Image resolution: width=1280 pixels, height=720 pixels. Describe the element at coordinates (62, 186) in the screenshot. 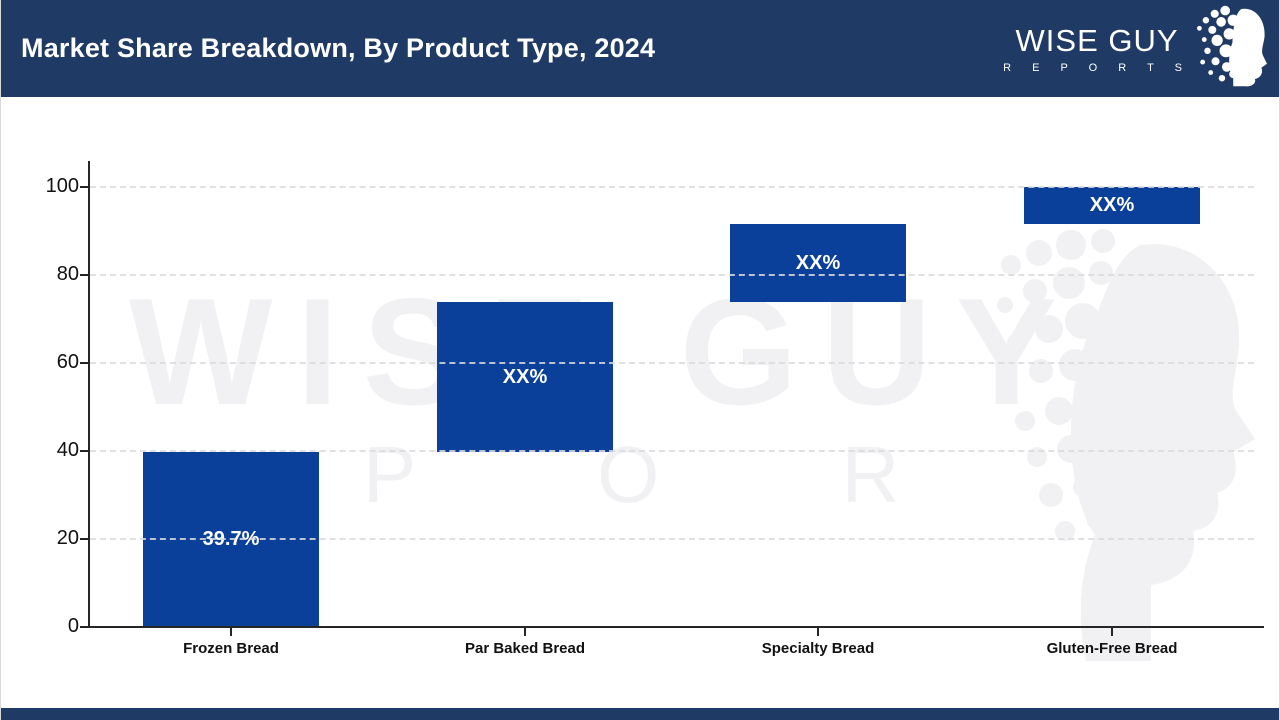

I see `y-tick-label: 100` at that location.